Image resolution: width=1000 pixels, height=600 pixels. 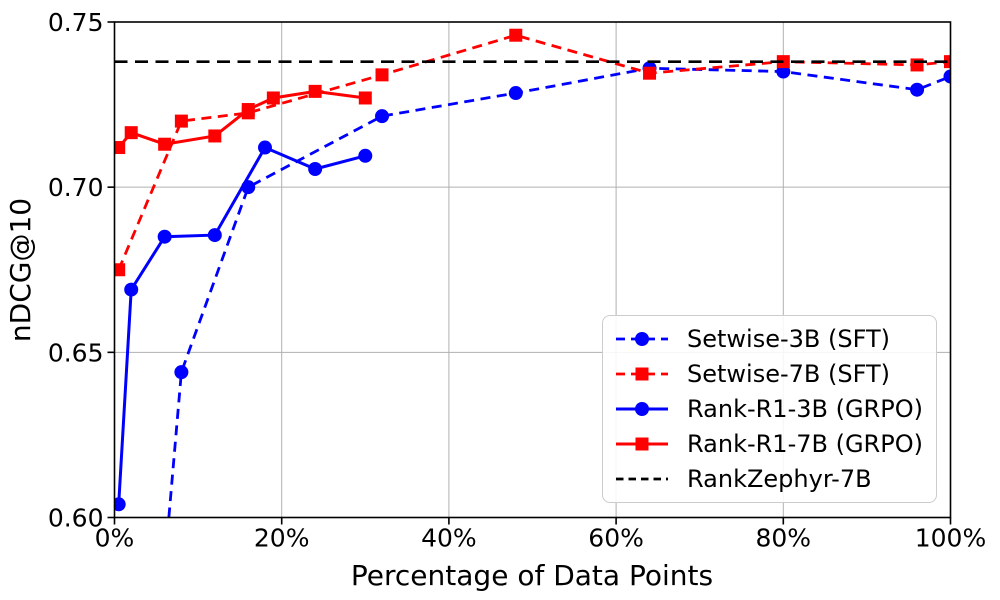 What do you see at coordinates (642, 444) in the screenshot?
I see `legend-sample-rank-r1-7b-grpo` at bounding box center [642, 444].